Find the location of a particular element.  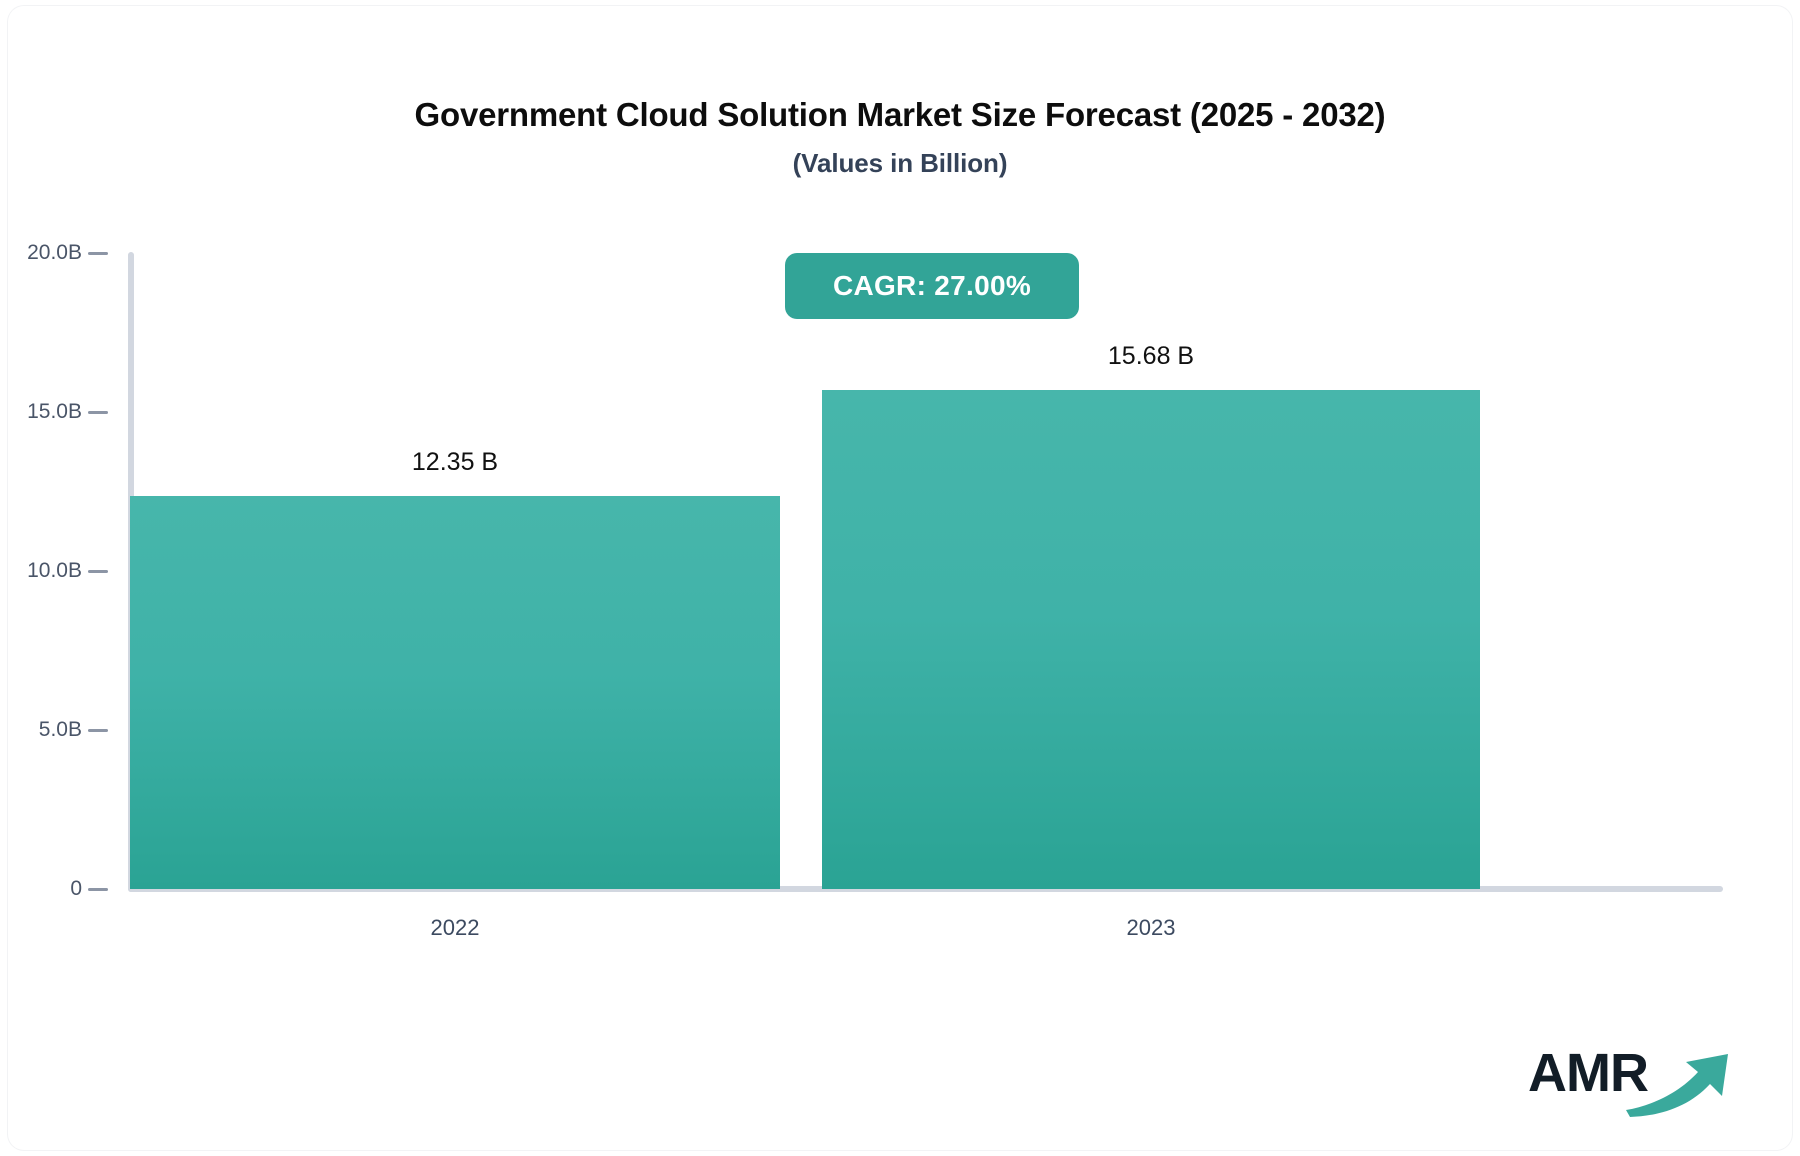

x-axis-category-label: 2023 is located at coordinates (1151, 927).